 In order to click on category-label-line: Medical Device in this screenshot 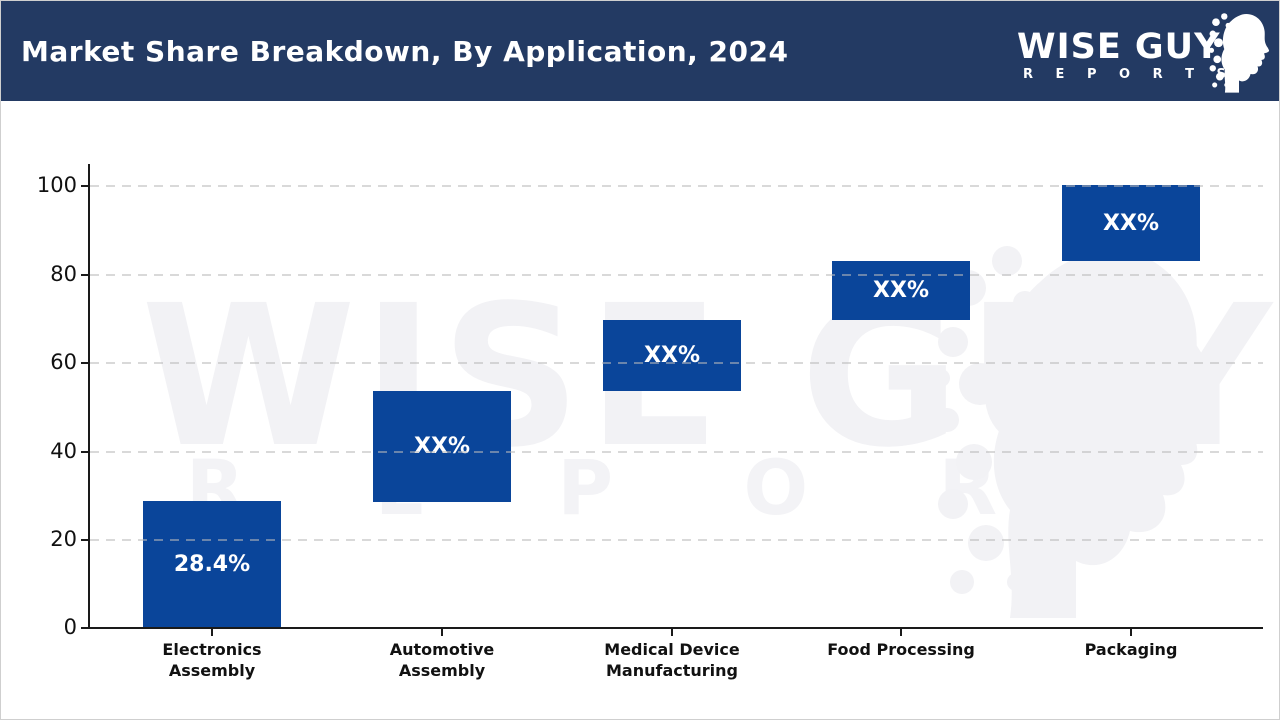, I will do `click(672, 649)`.